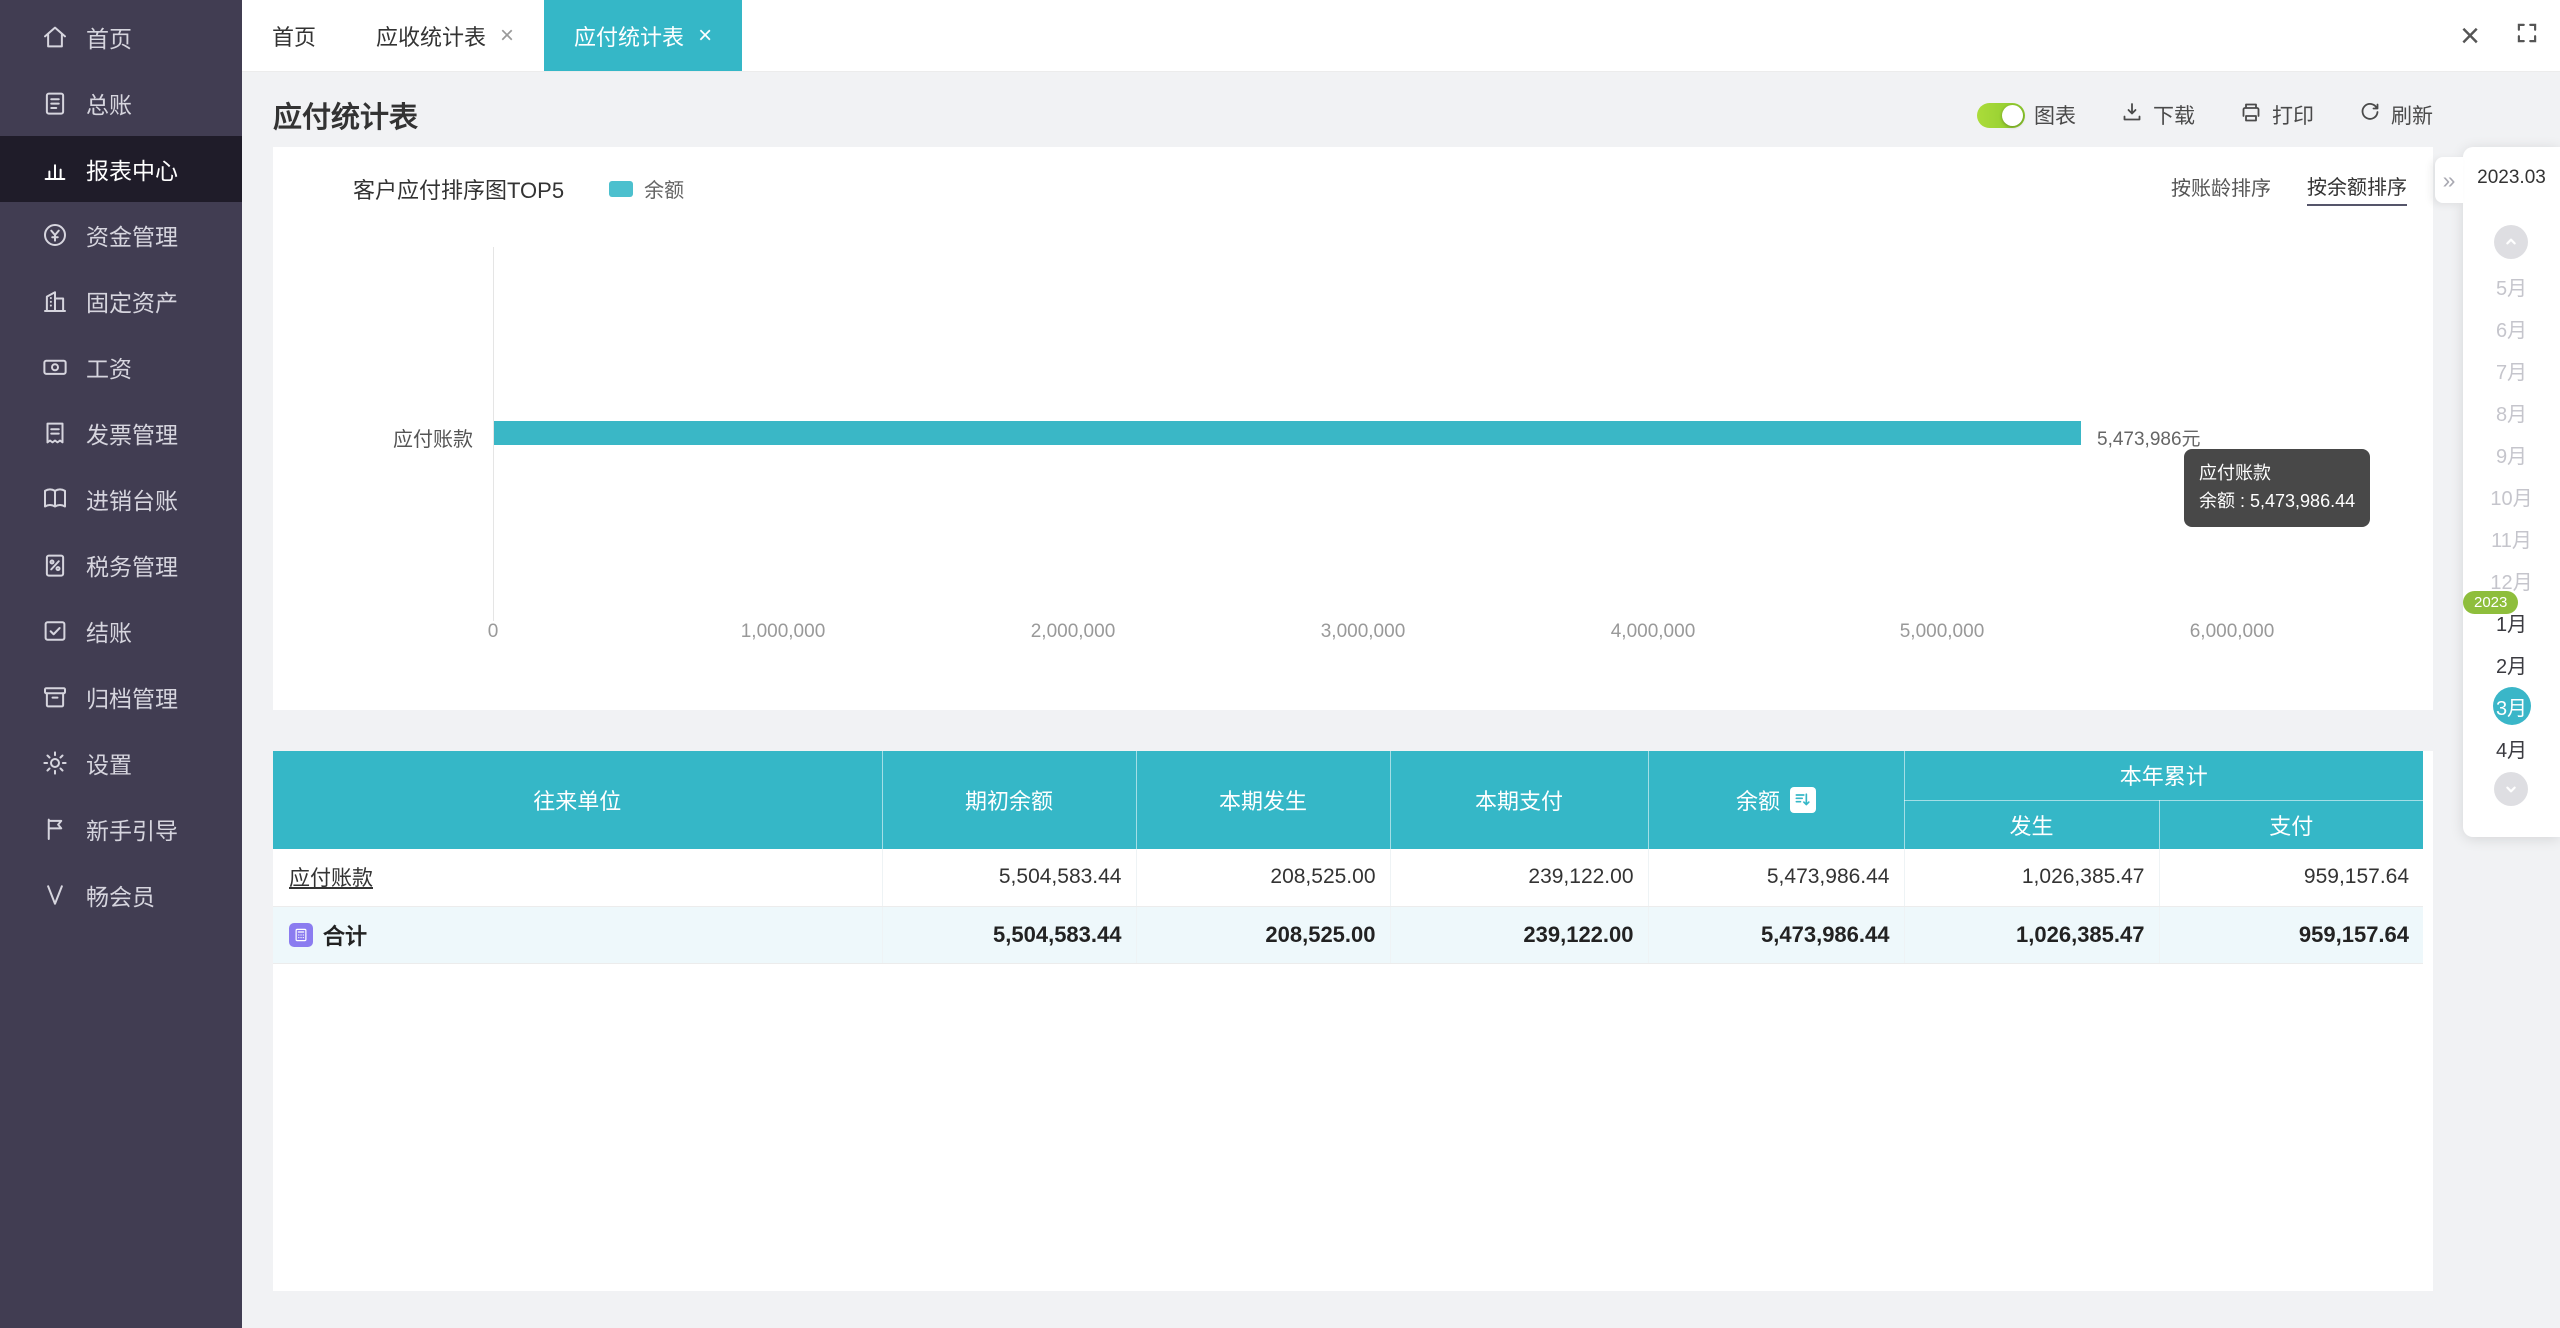  I want to click on scroll-months-down-button, so click(2511, 789).